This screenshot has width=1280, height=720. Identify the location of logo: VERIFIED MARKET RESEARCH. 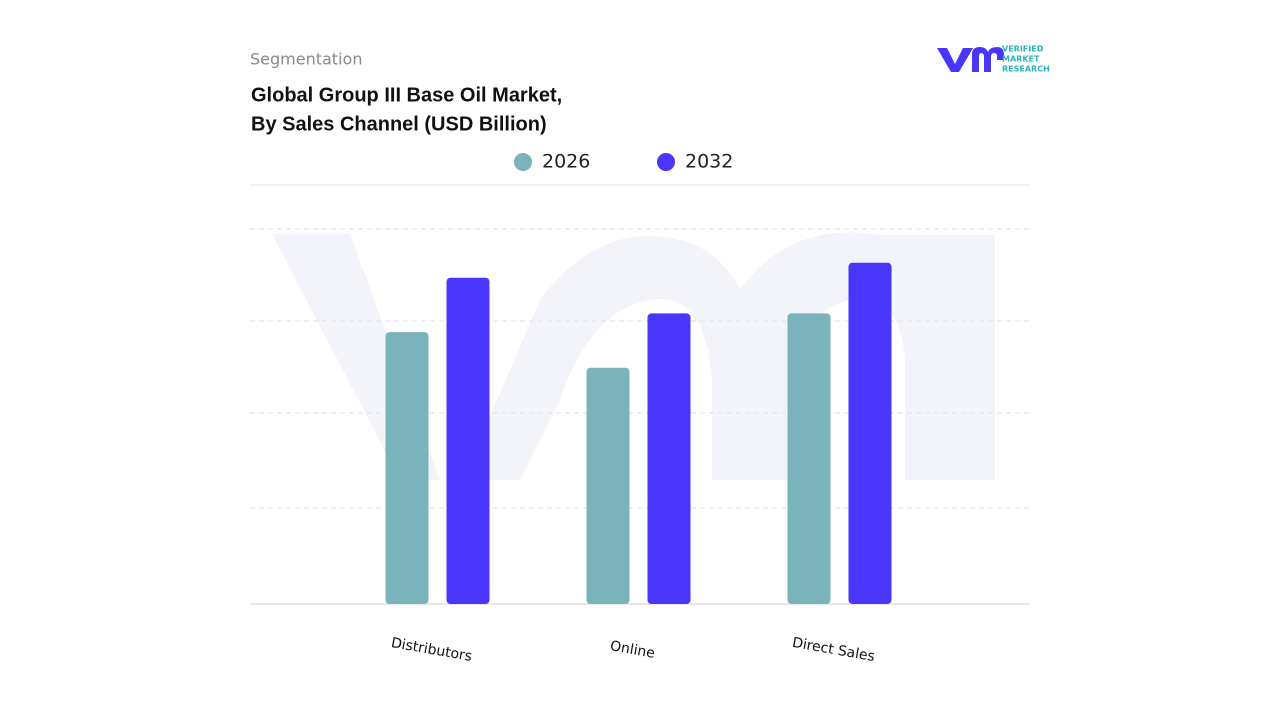
(993, 59).